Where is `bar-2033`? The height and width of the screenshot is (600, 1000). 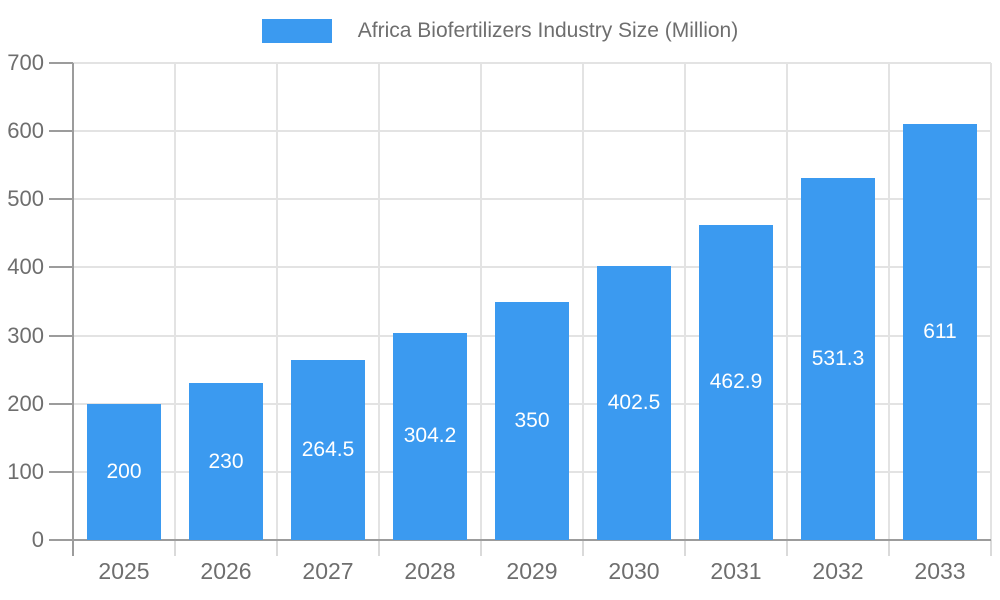 bar-2033 is located at coordinates (940, 331).